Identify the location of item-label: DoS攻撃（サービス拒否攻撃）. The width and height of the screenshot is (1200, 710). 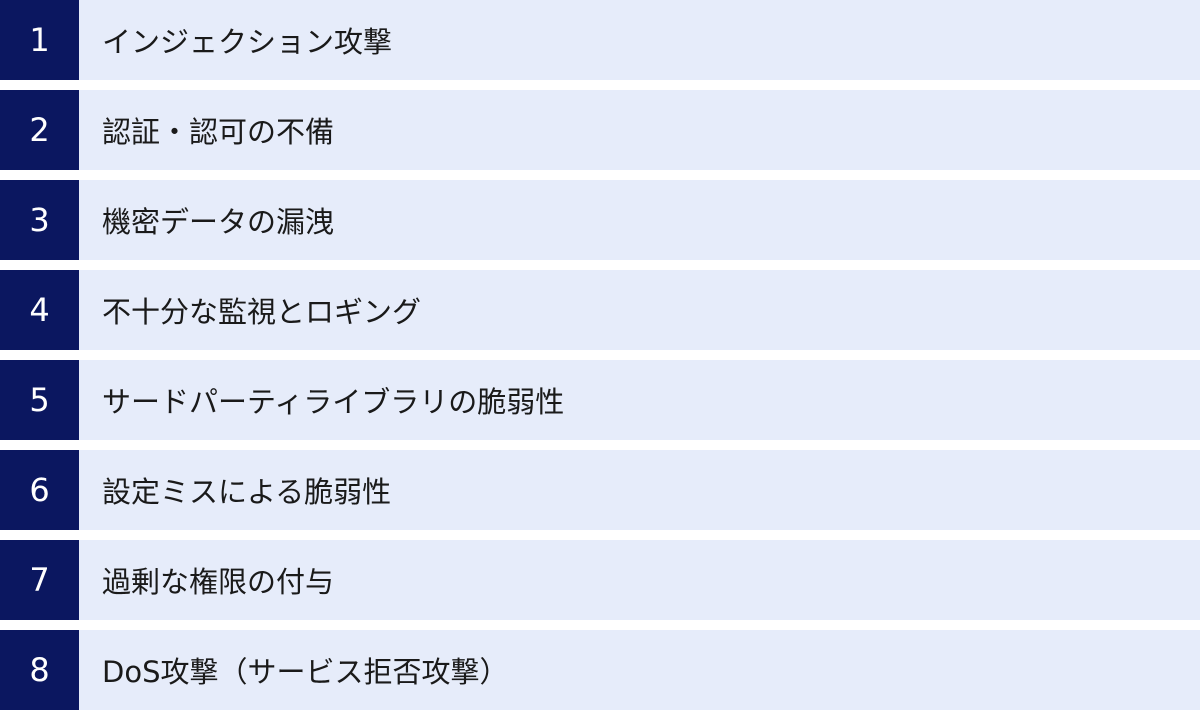
(305, 672).